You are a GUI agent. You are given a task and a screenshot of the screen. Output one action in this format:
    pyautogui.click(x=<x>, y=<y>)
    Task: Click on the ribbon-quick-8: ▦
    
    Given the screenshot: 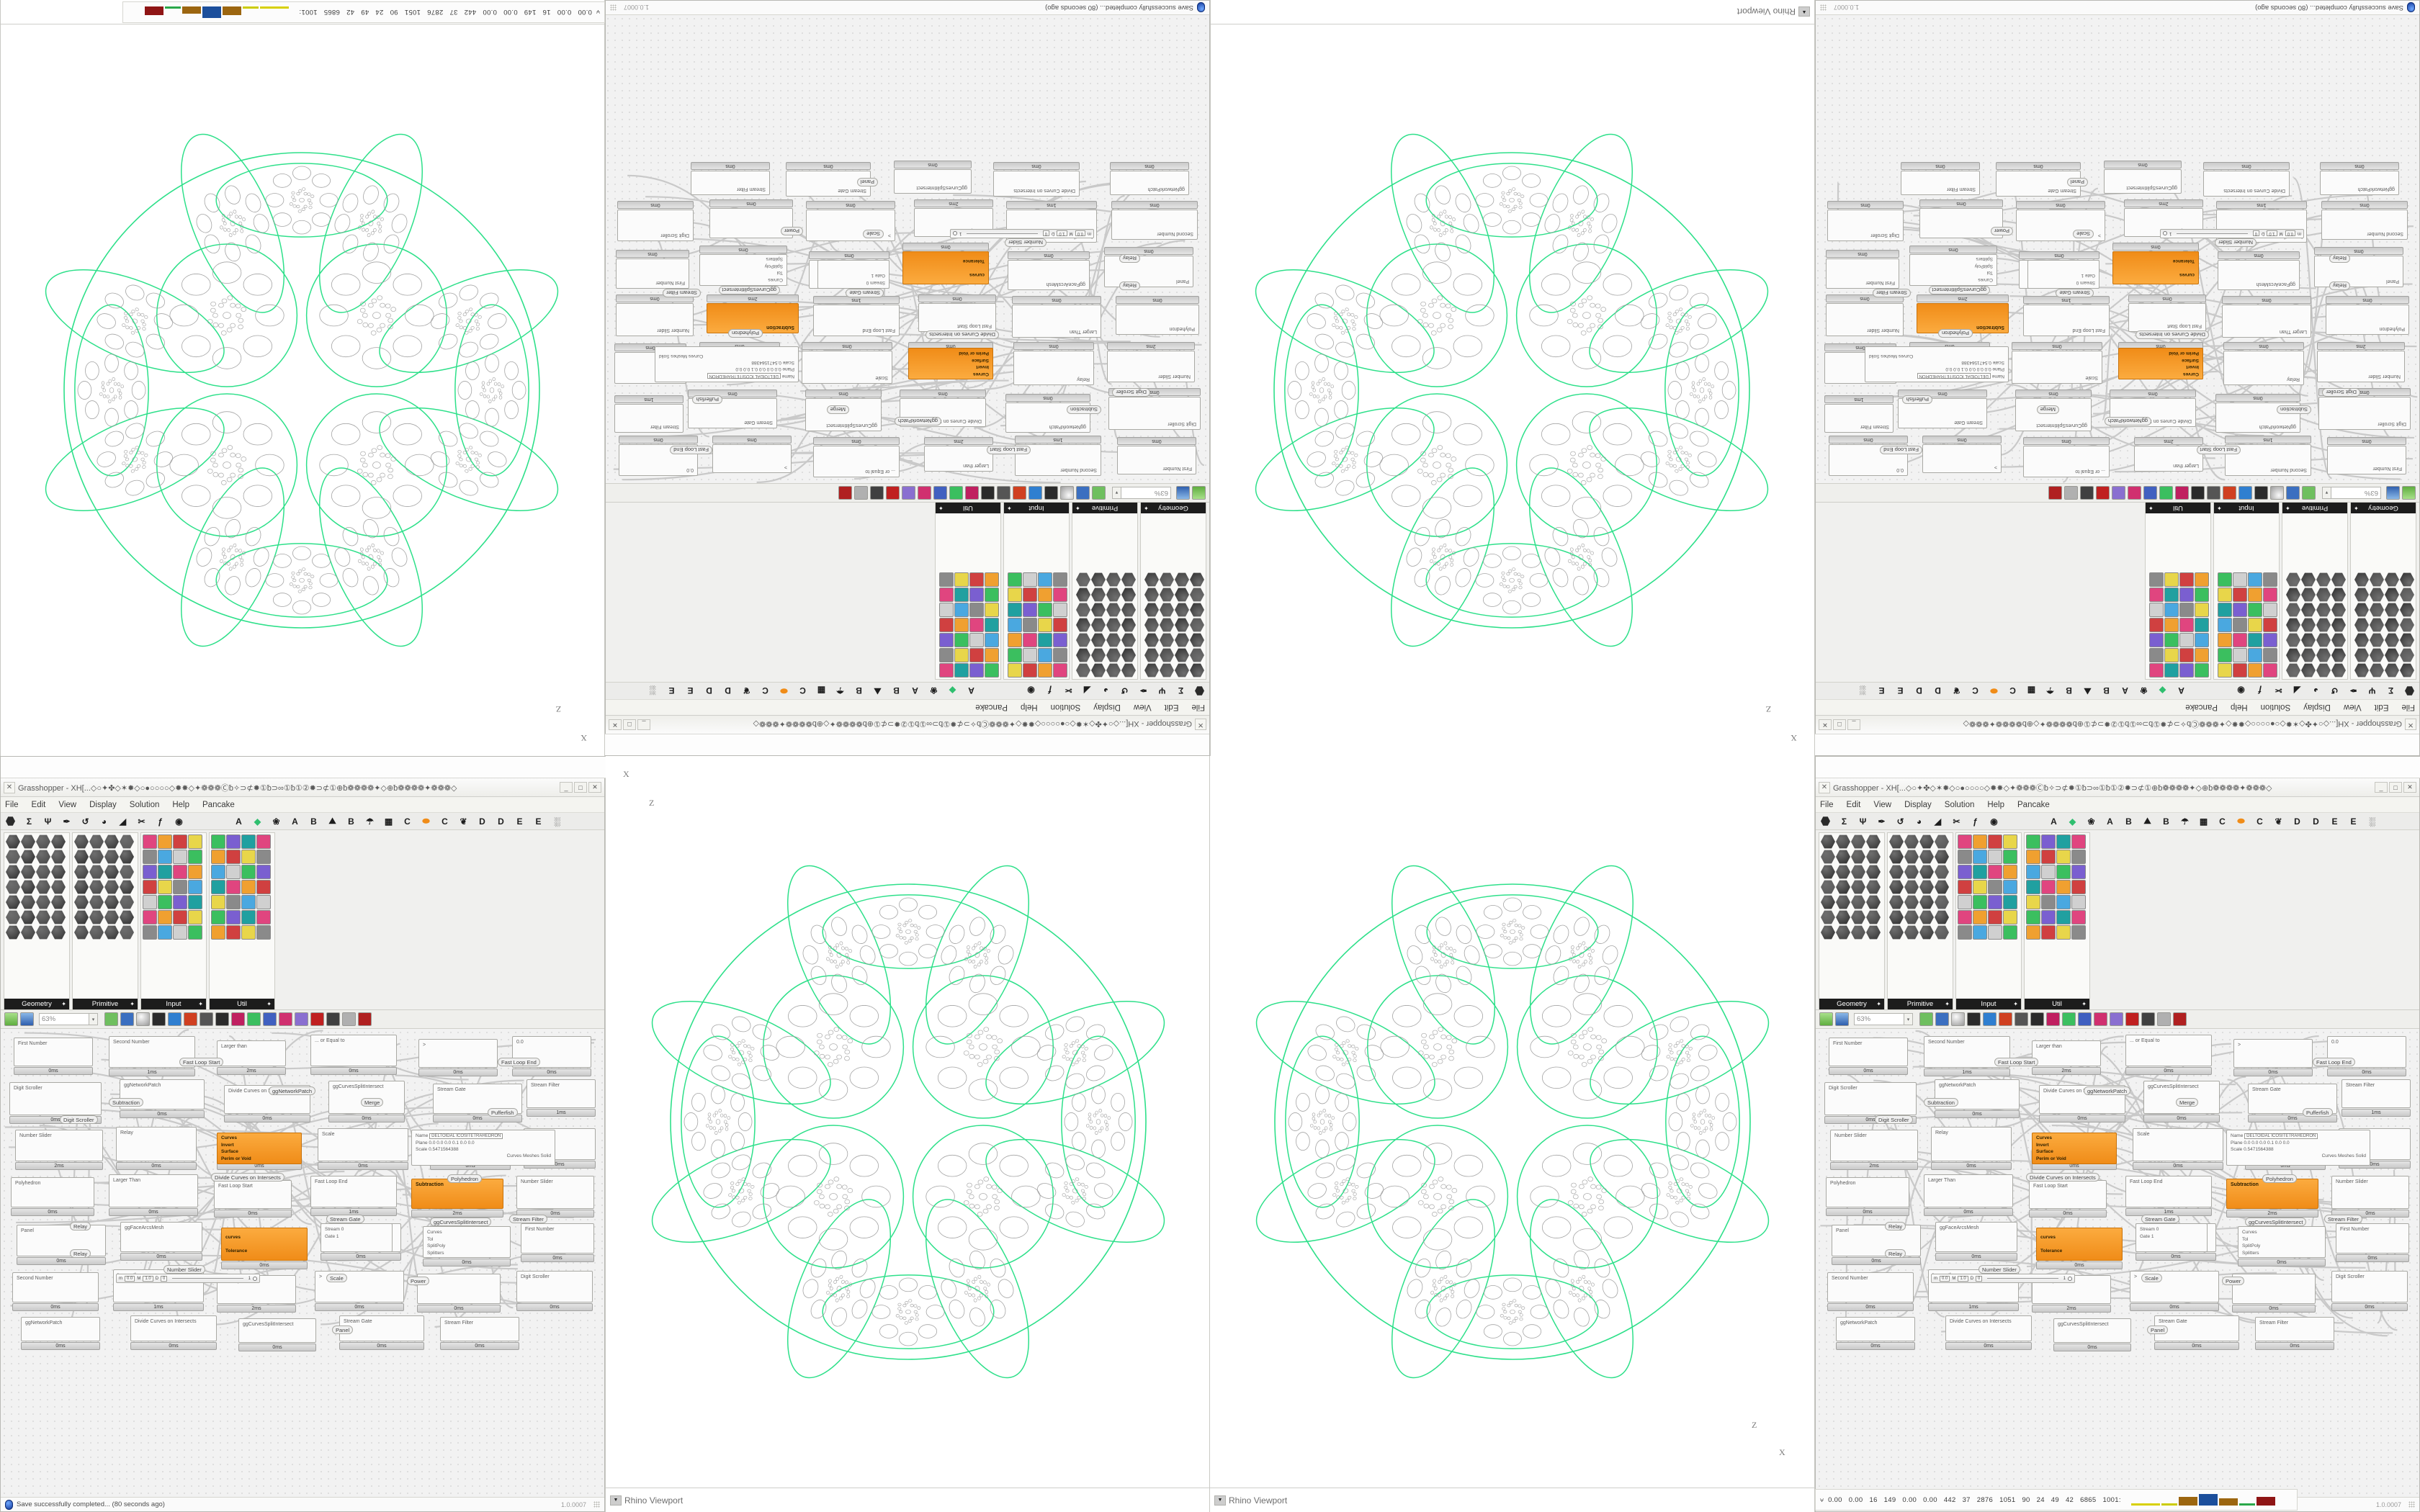 What is the action you would take?
    pyautogui.click(x=2203, y=821)
    